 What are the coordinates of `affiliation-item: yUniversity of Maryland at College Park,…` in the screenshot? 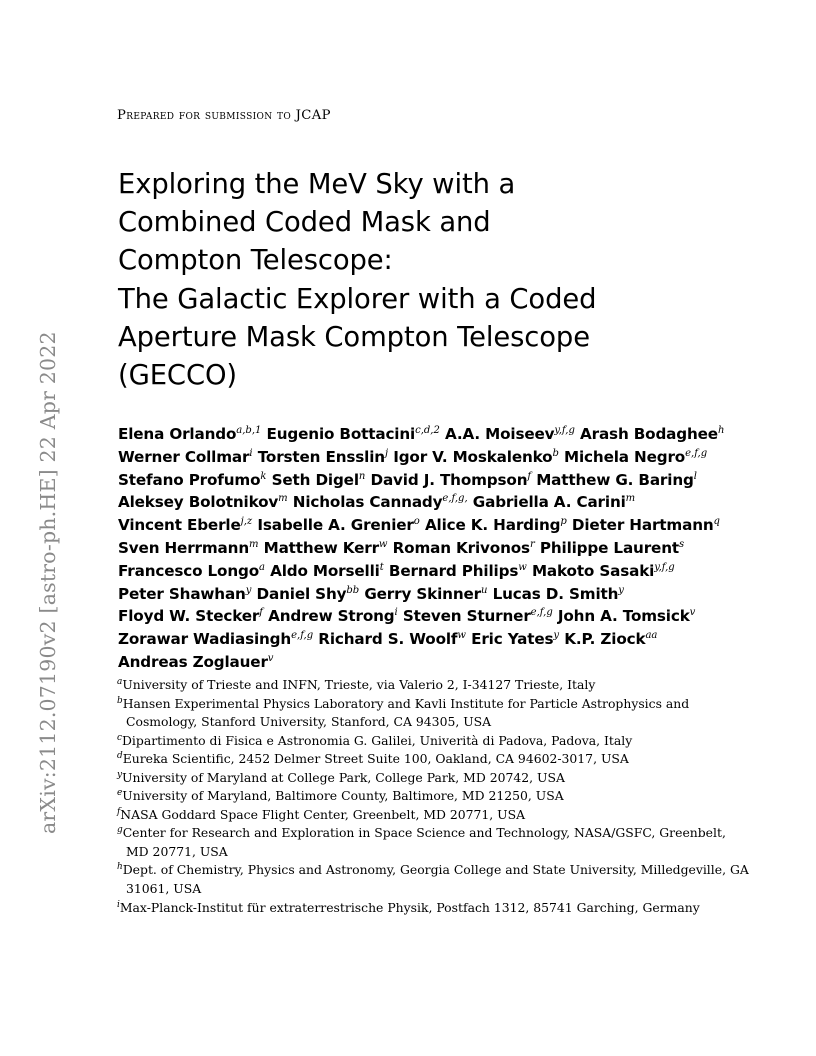 It's located at (433, 778).